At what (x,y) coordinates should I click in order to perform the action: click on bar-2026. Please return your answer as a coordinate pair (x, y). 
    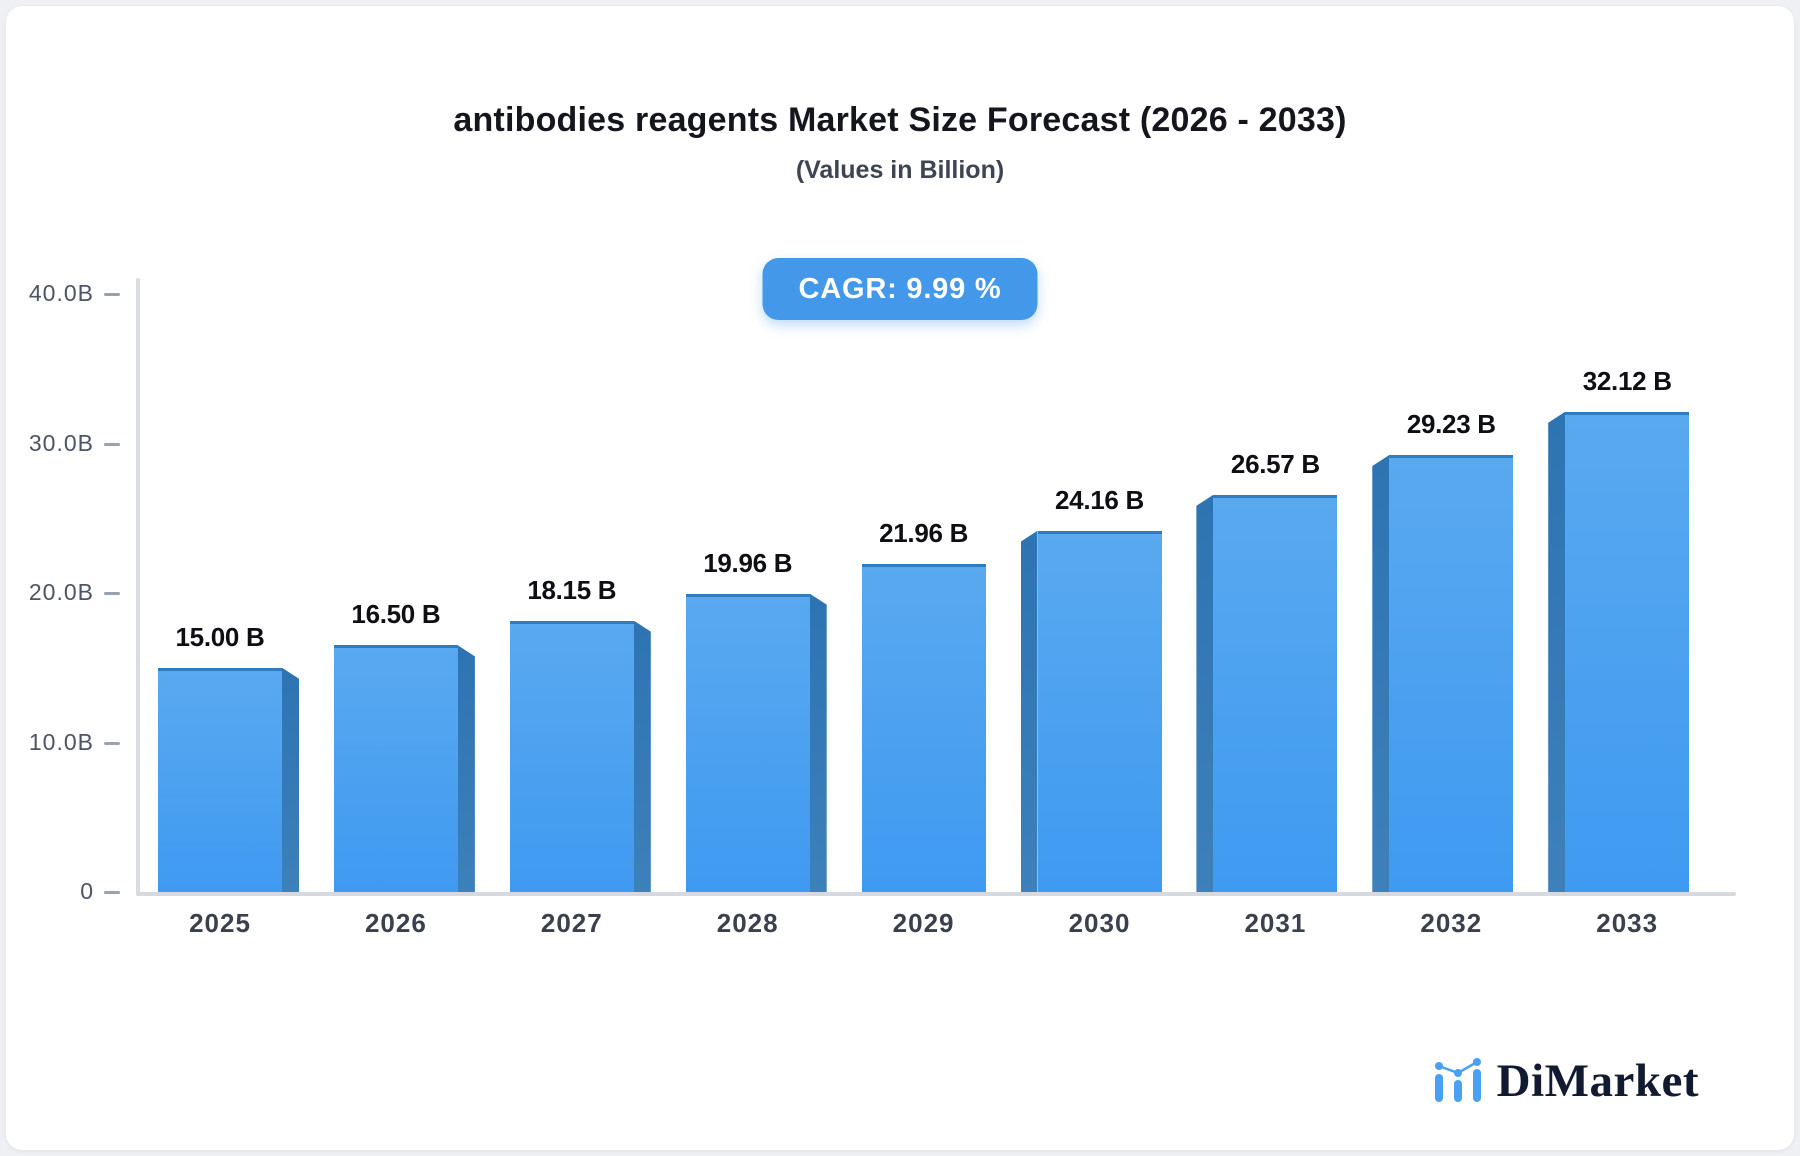
    Looking at the image, I should click on (395, 768).